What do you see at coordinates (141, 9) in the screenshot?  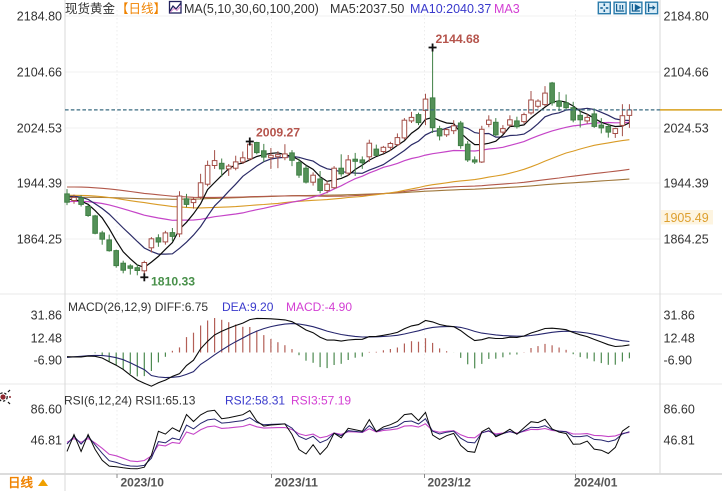 I see `svg-text: 【日线】` at bounding box center [141, 9].